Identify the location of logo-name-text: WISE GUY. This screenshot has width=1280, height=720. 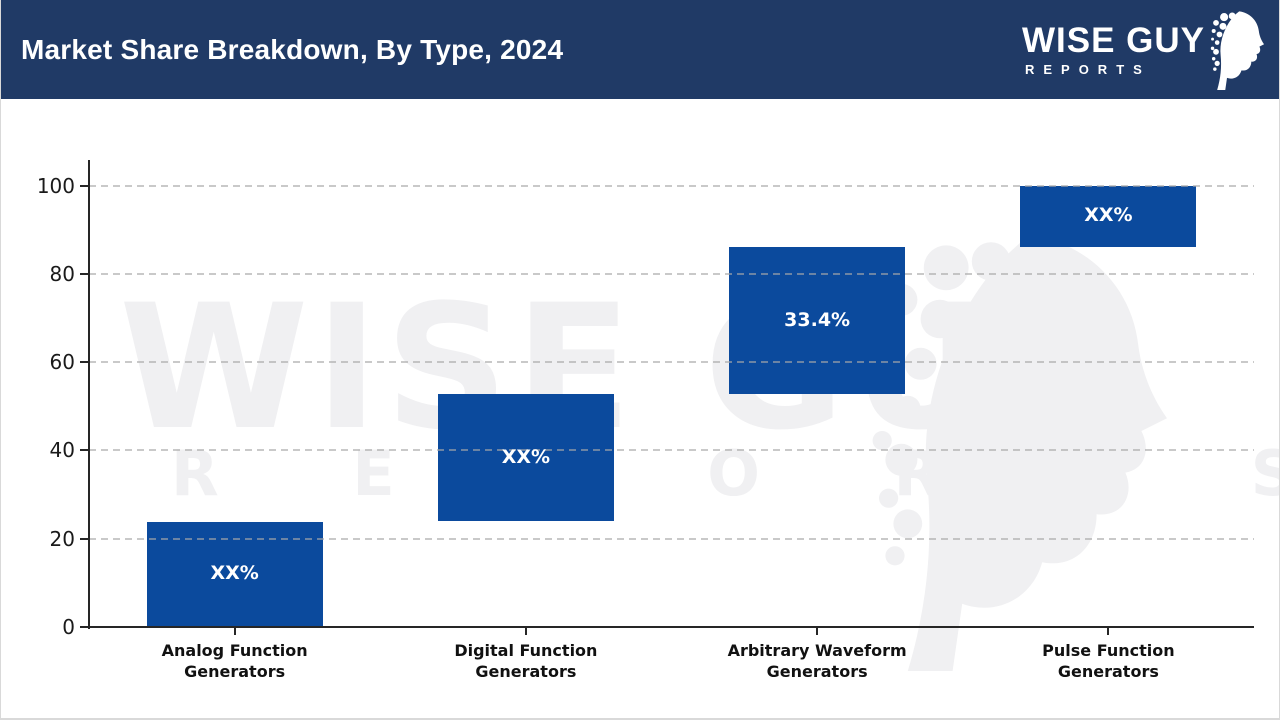
(1113, 40).